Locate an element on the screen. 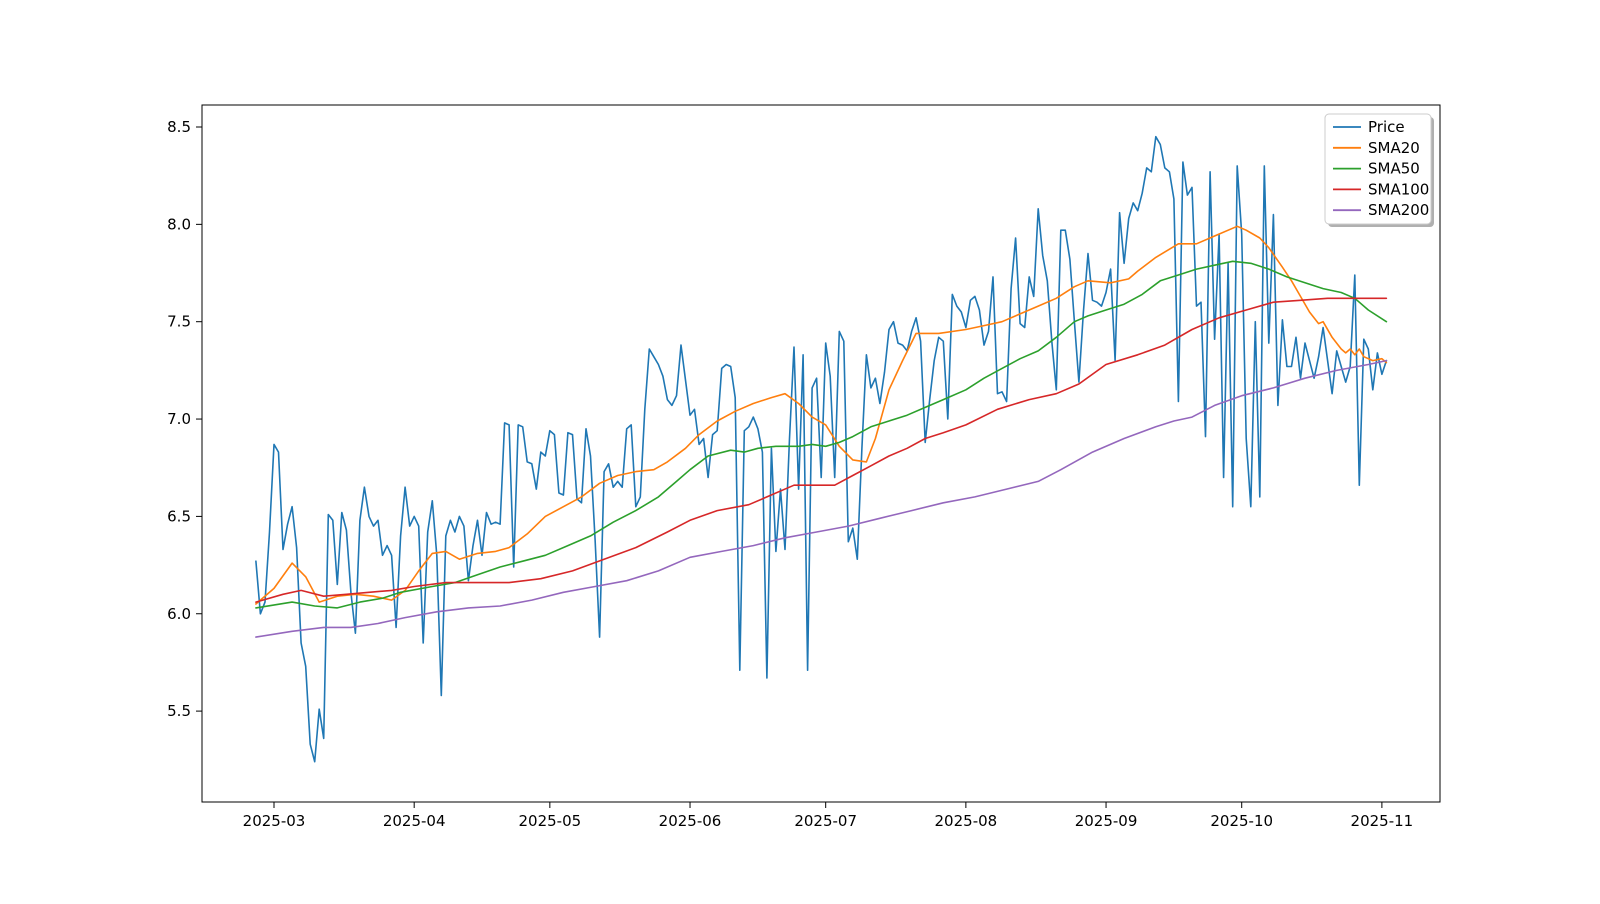 Image resolution: width=1600 pixels, height=904 pixels. y-tick-label: 5.5 is located at coordinates (179, 711).